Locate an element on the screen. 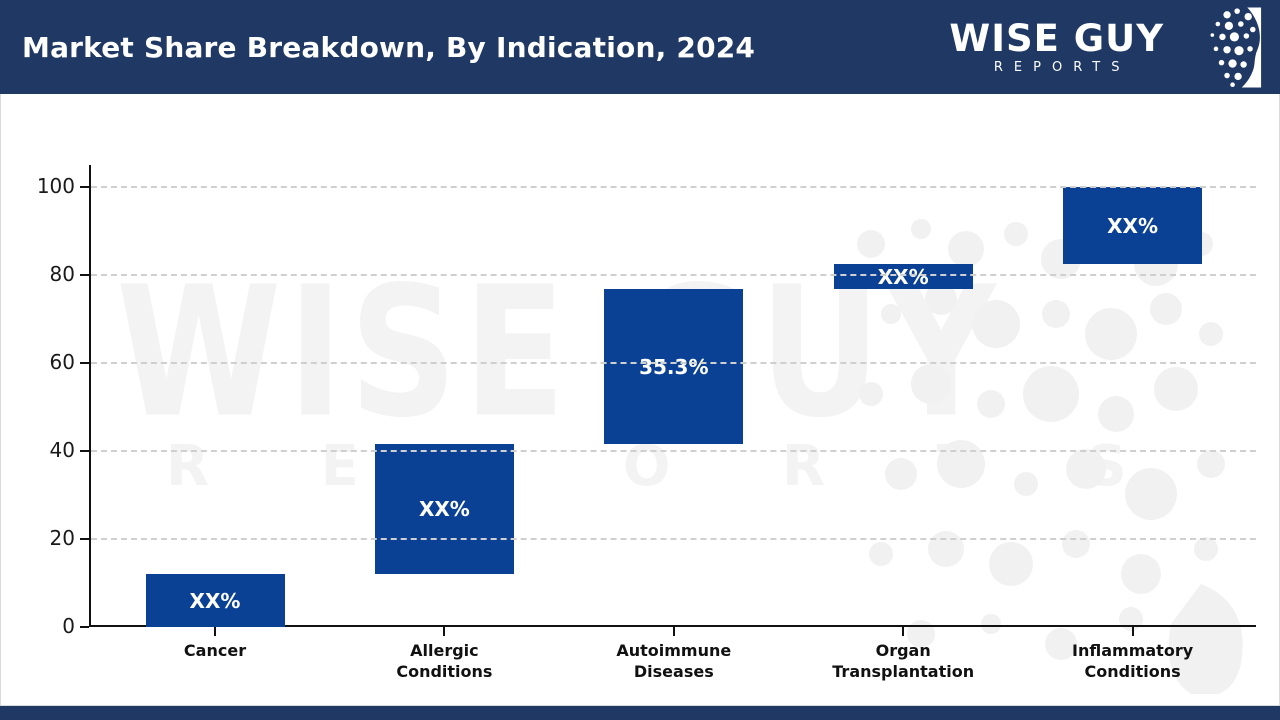 This screenshot has height=720, width=1280. x-category-label: Inflammatory Conditions is located at coordinates (1133, 661).